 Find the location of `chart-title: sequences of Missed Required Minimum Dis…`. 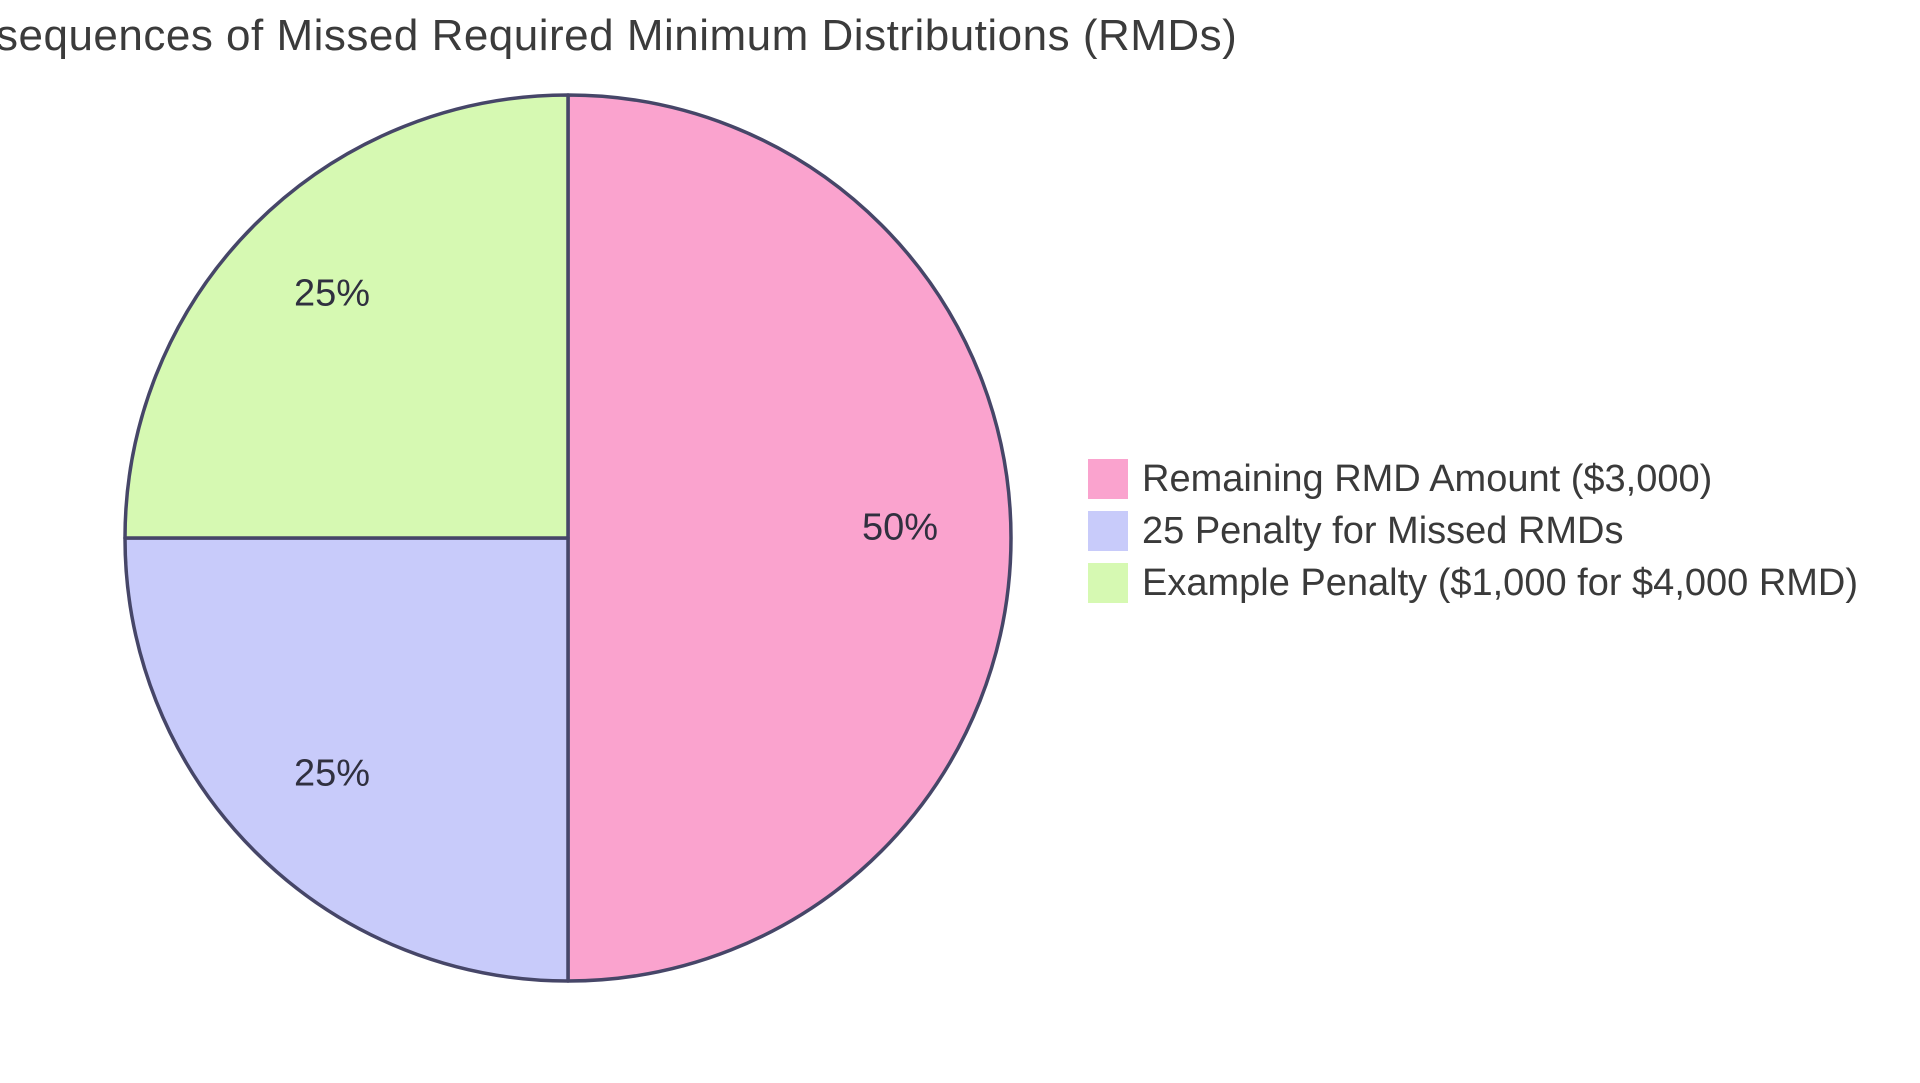

chart-title: sequences of Missed Required Minimum Dis… is located at coordinates (619, 35).